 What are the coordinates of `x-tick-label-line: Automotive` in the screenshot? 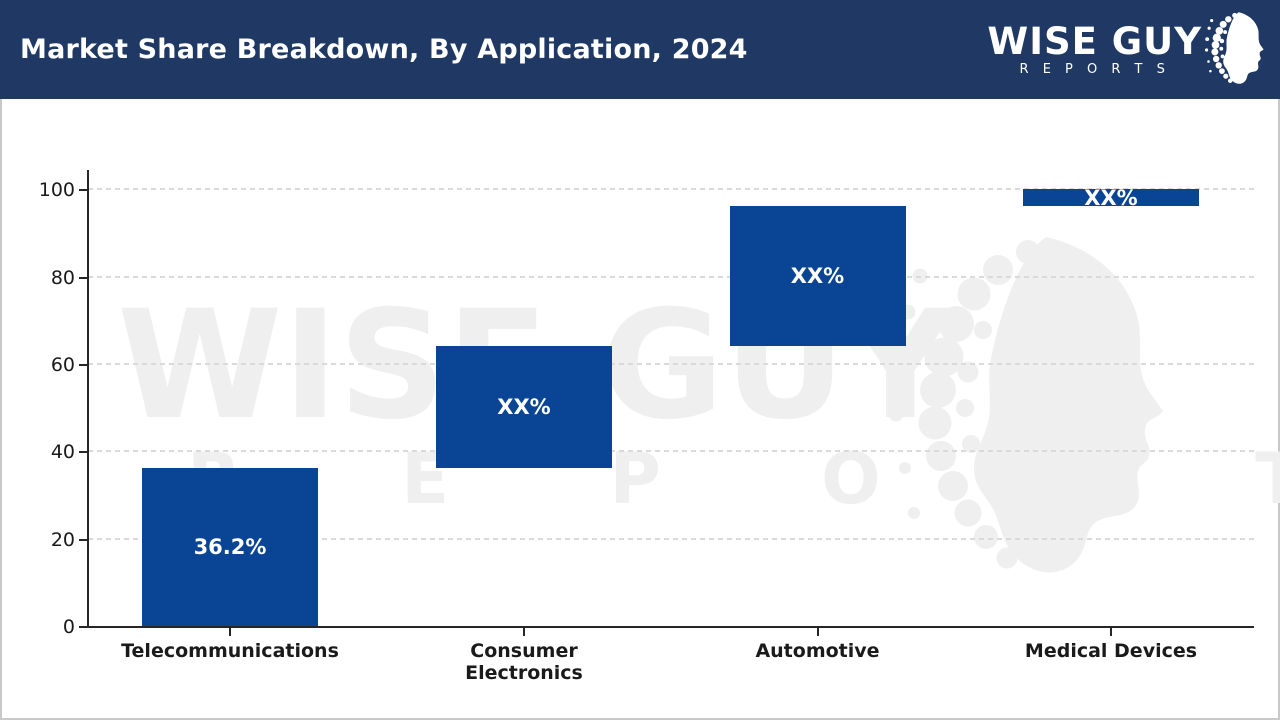 It's located at (817, 651).